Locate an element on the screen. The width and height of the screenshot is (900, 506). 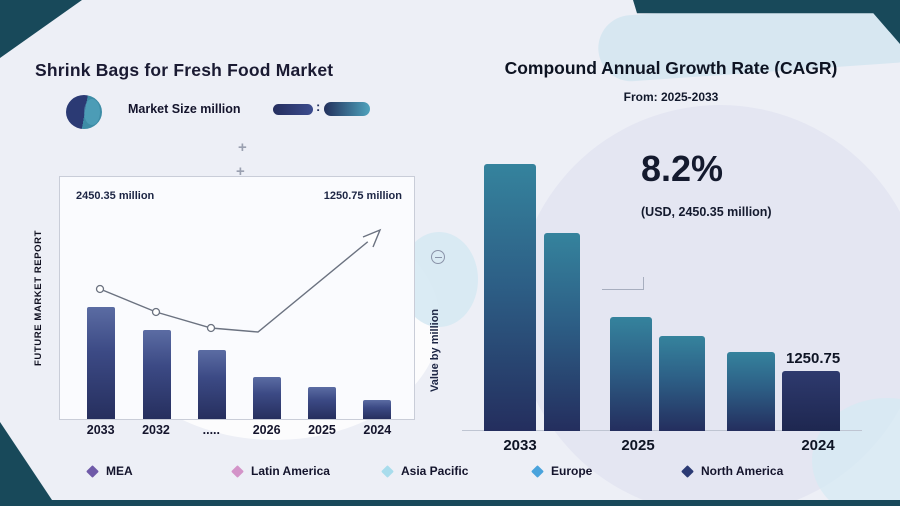
cagr-bar-2025-b is located at coordinates (682, 383).